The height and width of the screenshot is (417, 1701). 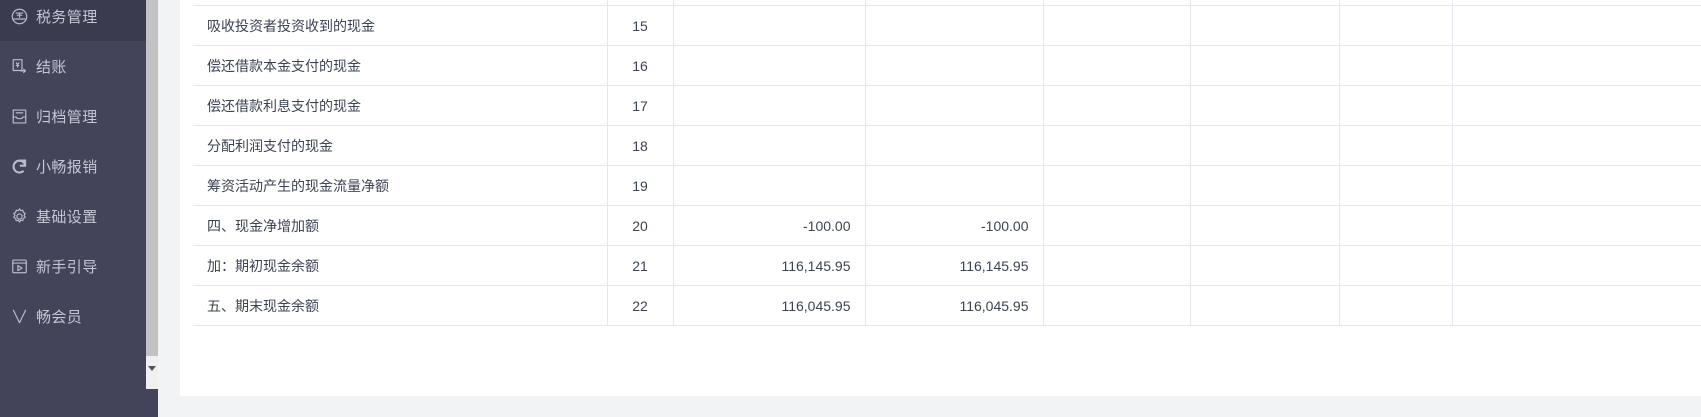 I want to click on row-current-amount: 116,145.95, so click(x=769, y=265).